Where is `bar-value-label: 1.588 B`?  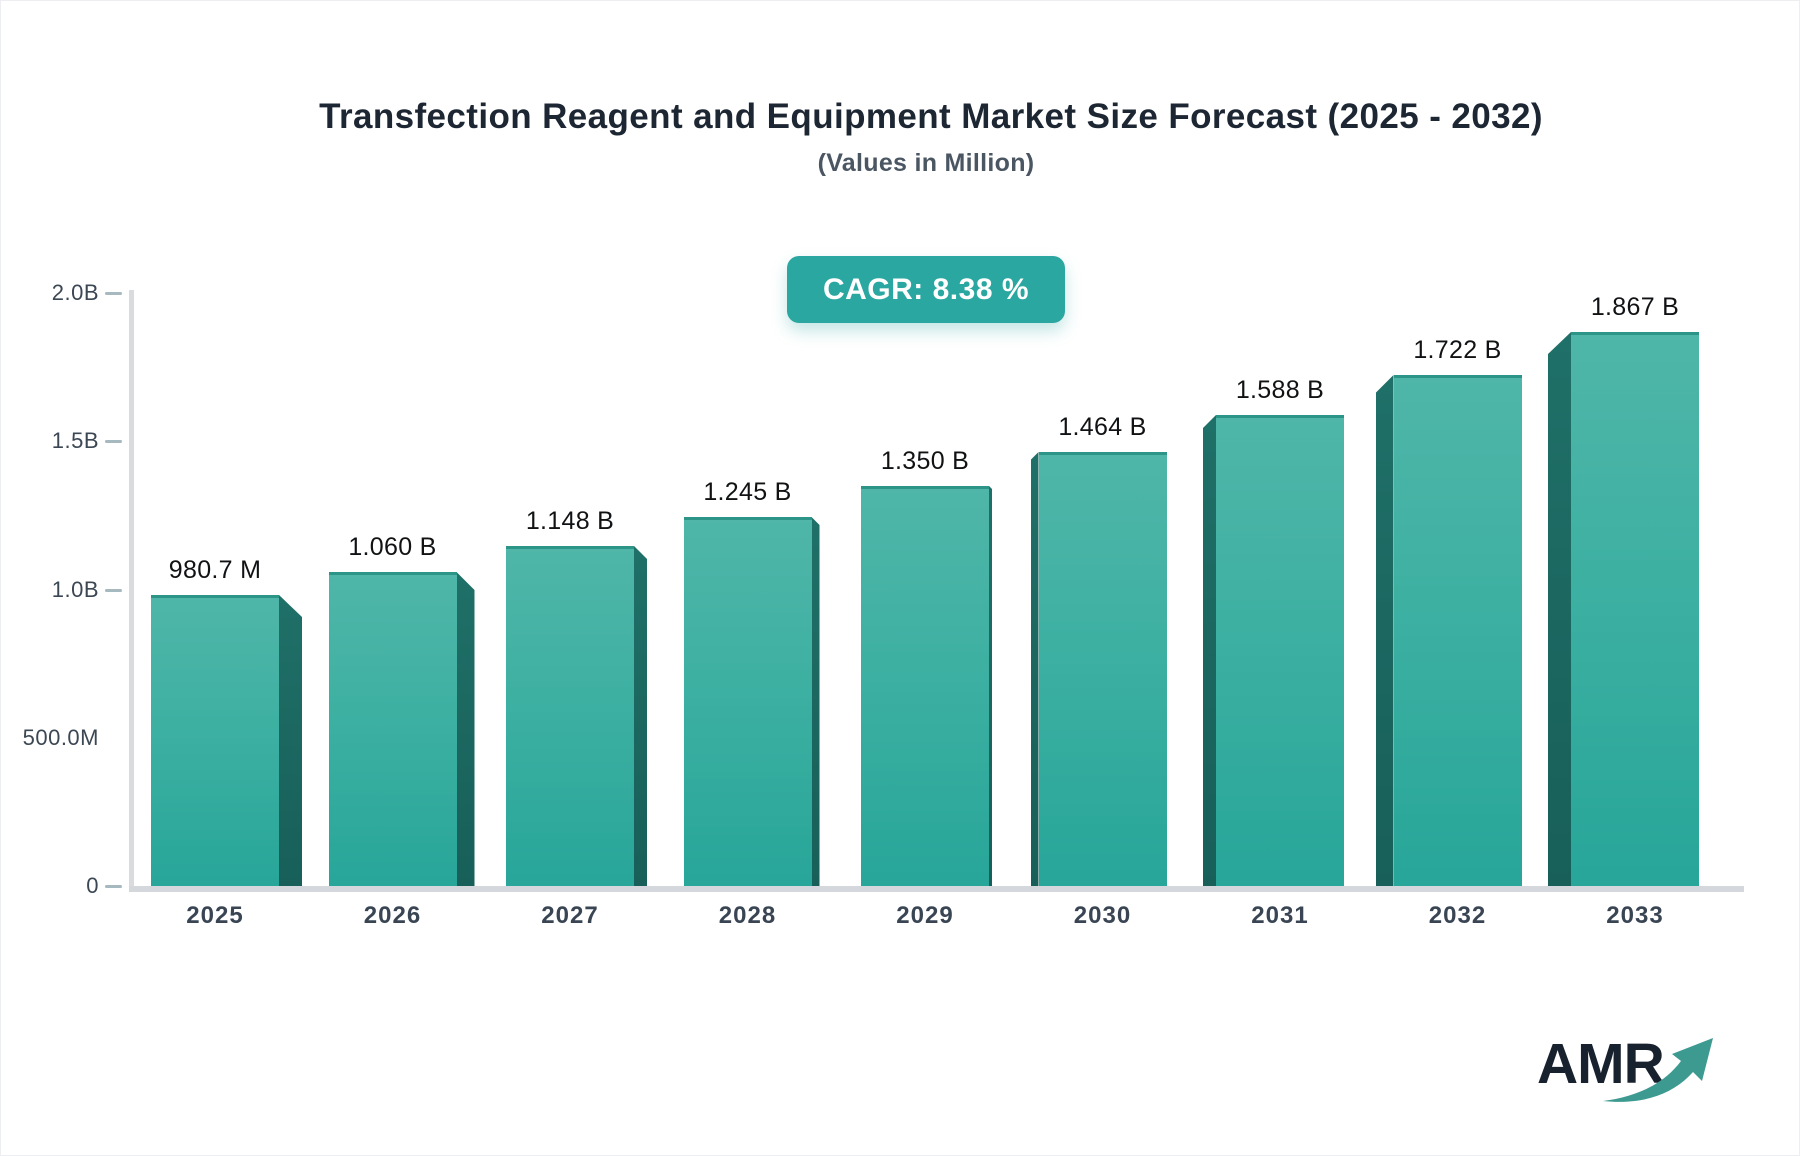
bar-value-label: 1.588 B is located at coordinates (1280, 390).